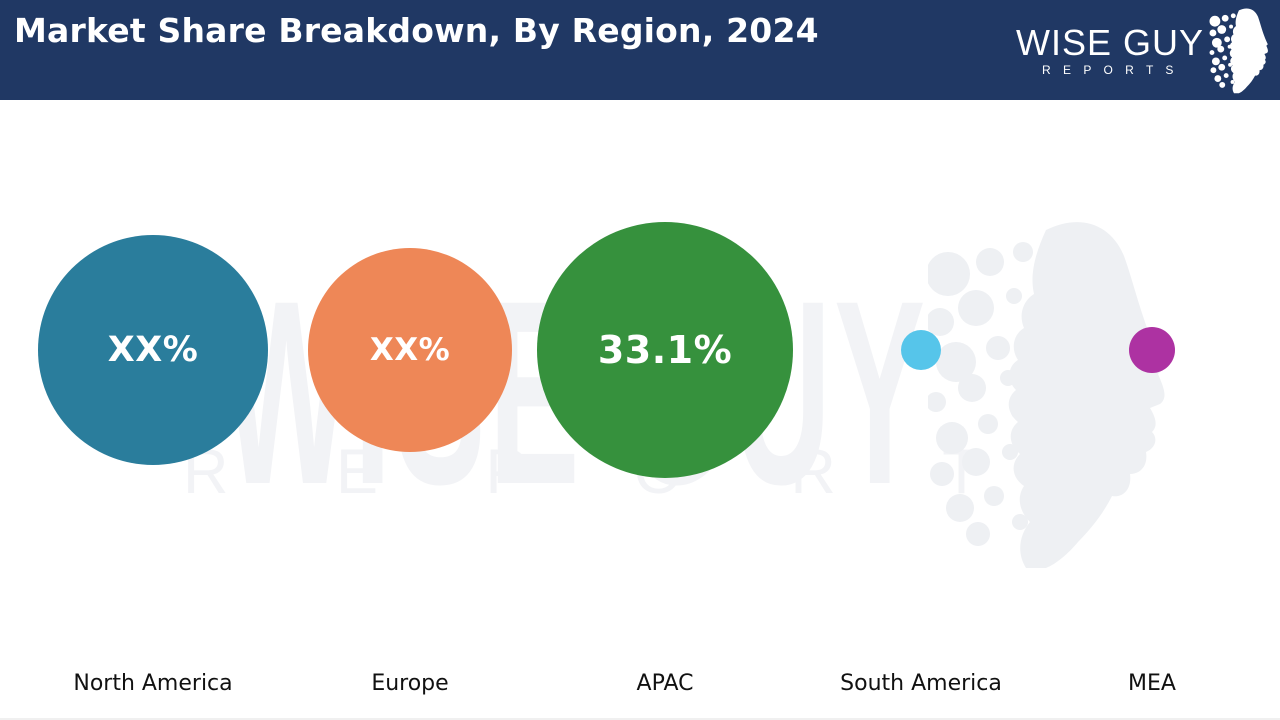 Image resolution: width=1280 pixels, height=720 pixels. What do you see at coordinates (665, 683) in the screenshot?
I see `category-label-apac: APAC` at bounding box center [665, 683].